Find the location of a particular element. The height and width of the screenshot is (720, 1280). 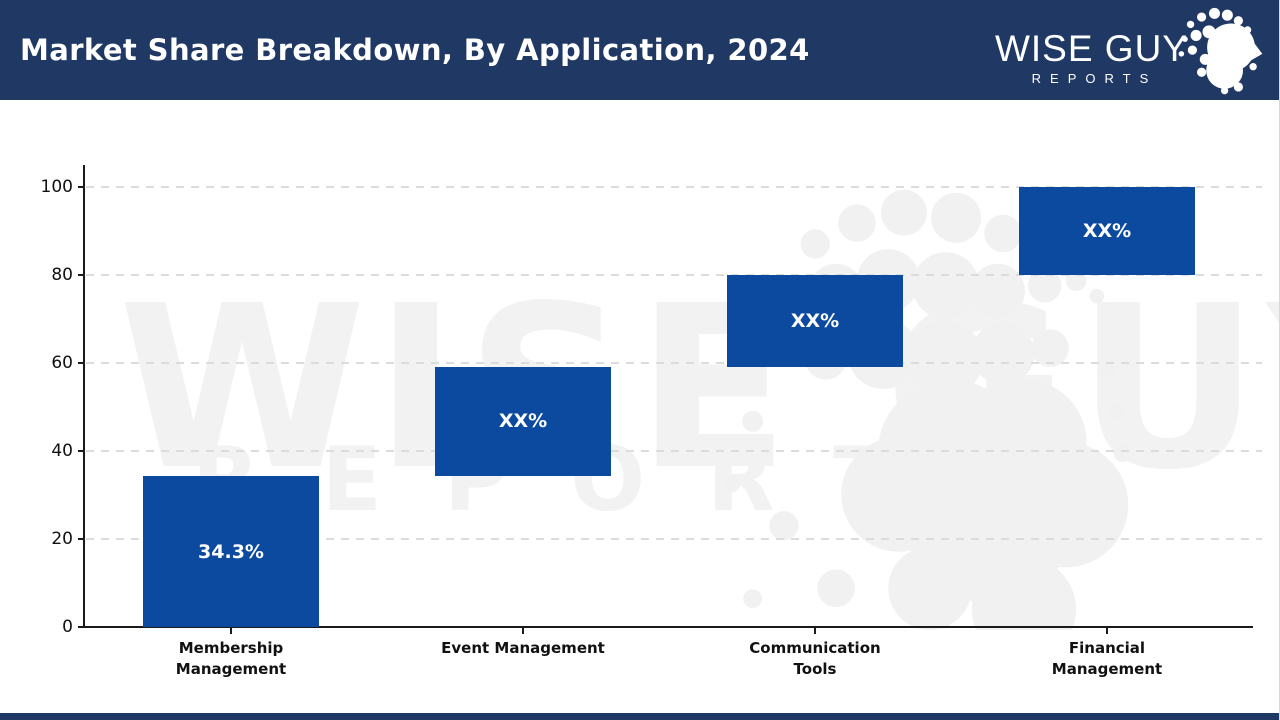

x-axis-line is located at coordinates (668, 627).